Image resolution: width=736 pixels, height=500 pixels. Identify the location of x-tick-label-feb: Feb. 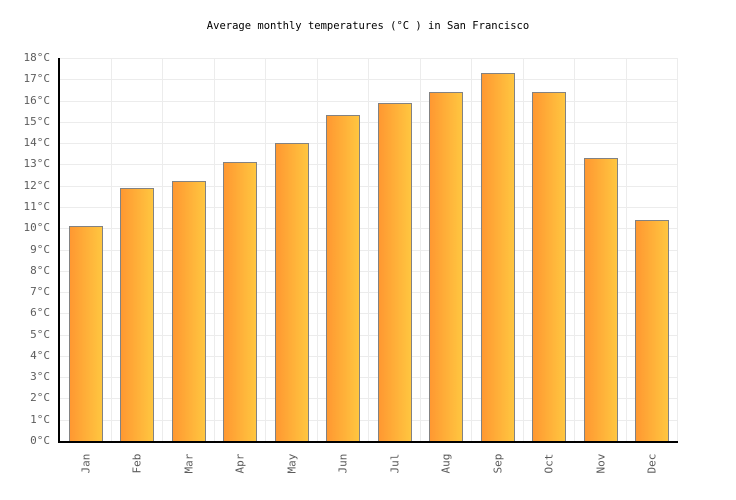
(138, 463).